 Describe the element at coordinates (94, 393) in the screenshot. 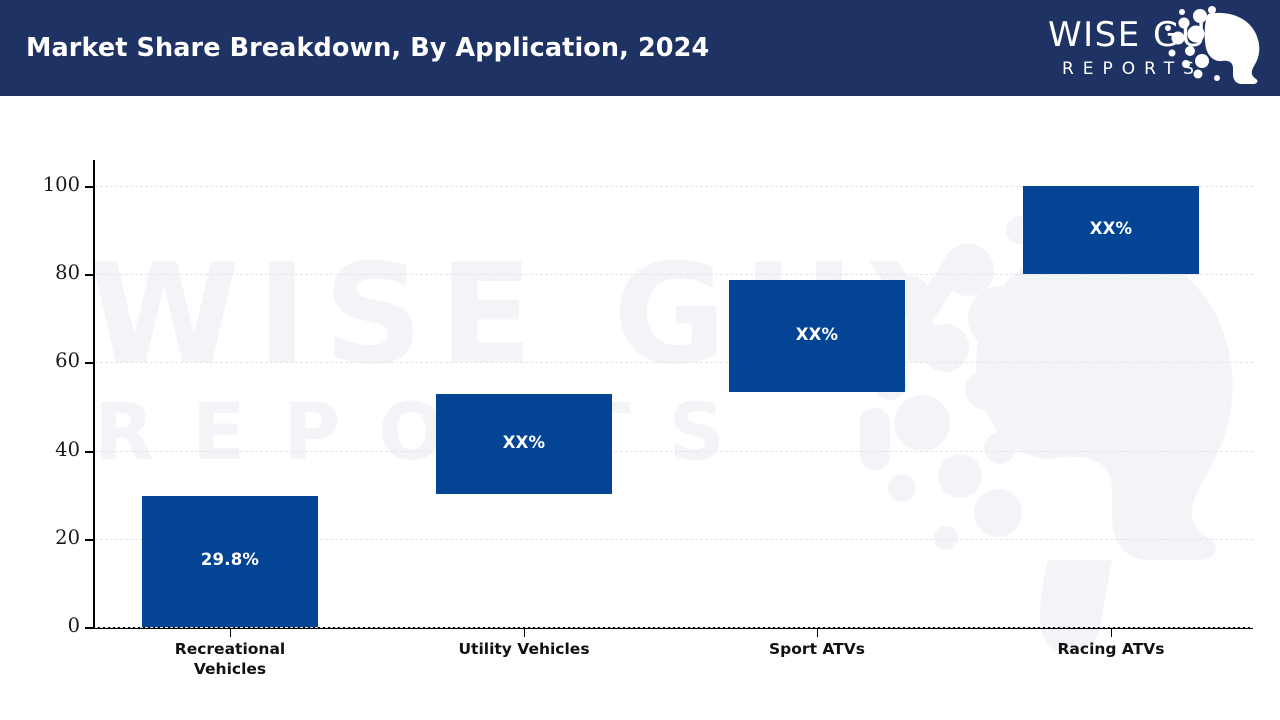

I see `y-axis-line` at that location.